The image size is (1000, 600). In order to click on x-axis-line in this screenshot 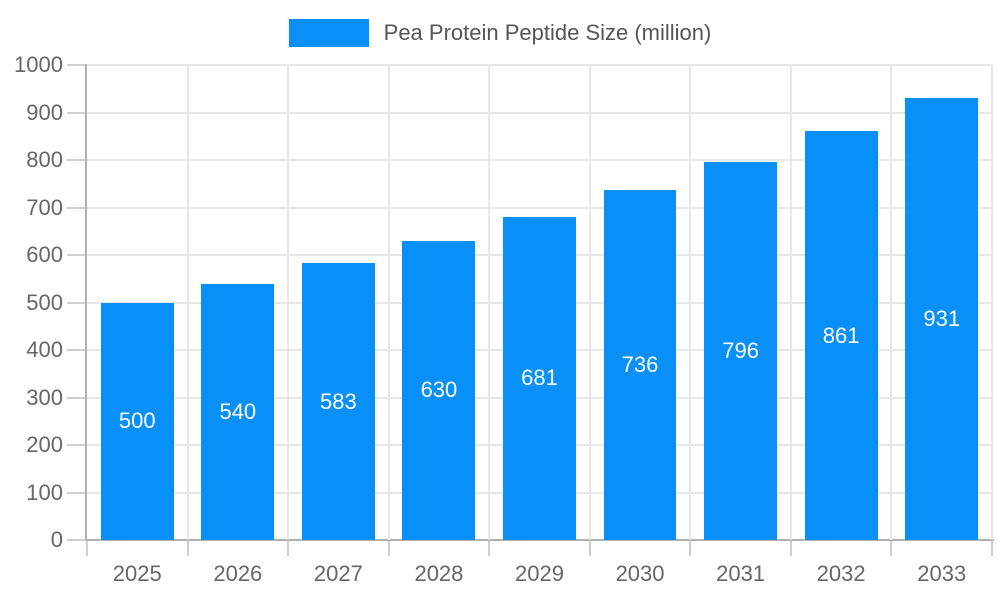, I will do `click(539, 540)`.